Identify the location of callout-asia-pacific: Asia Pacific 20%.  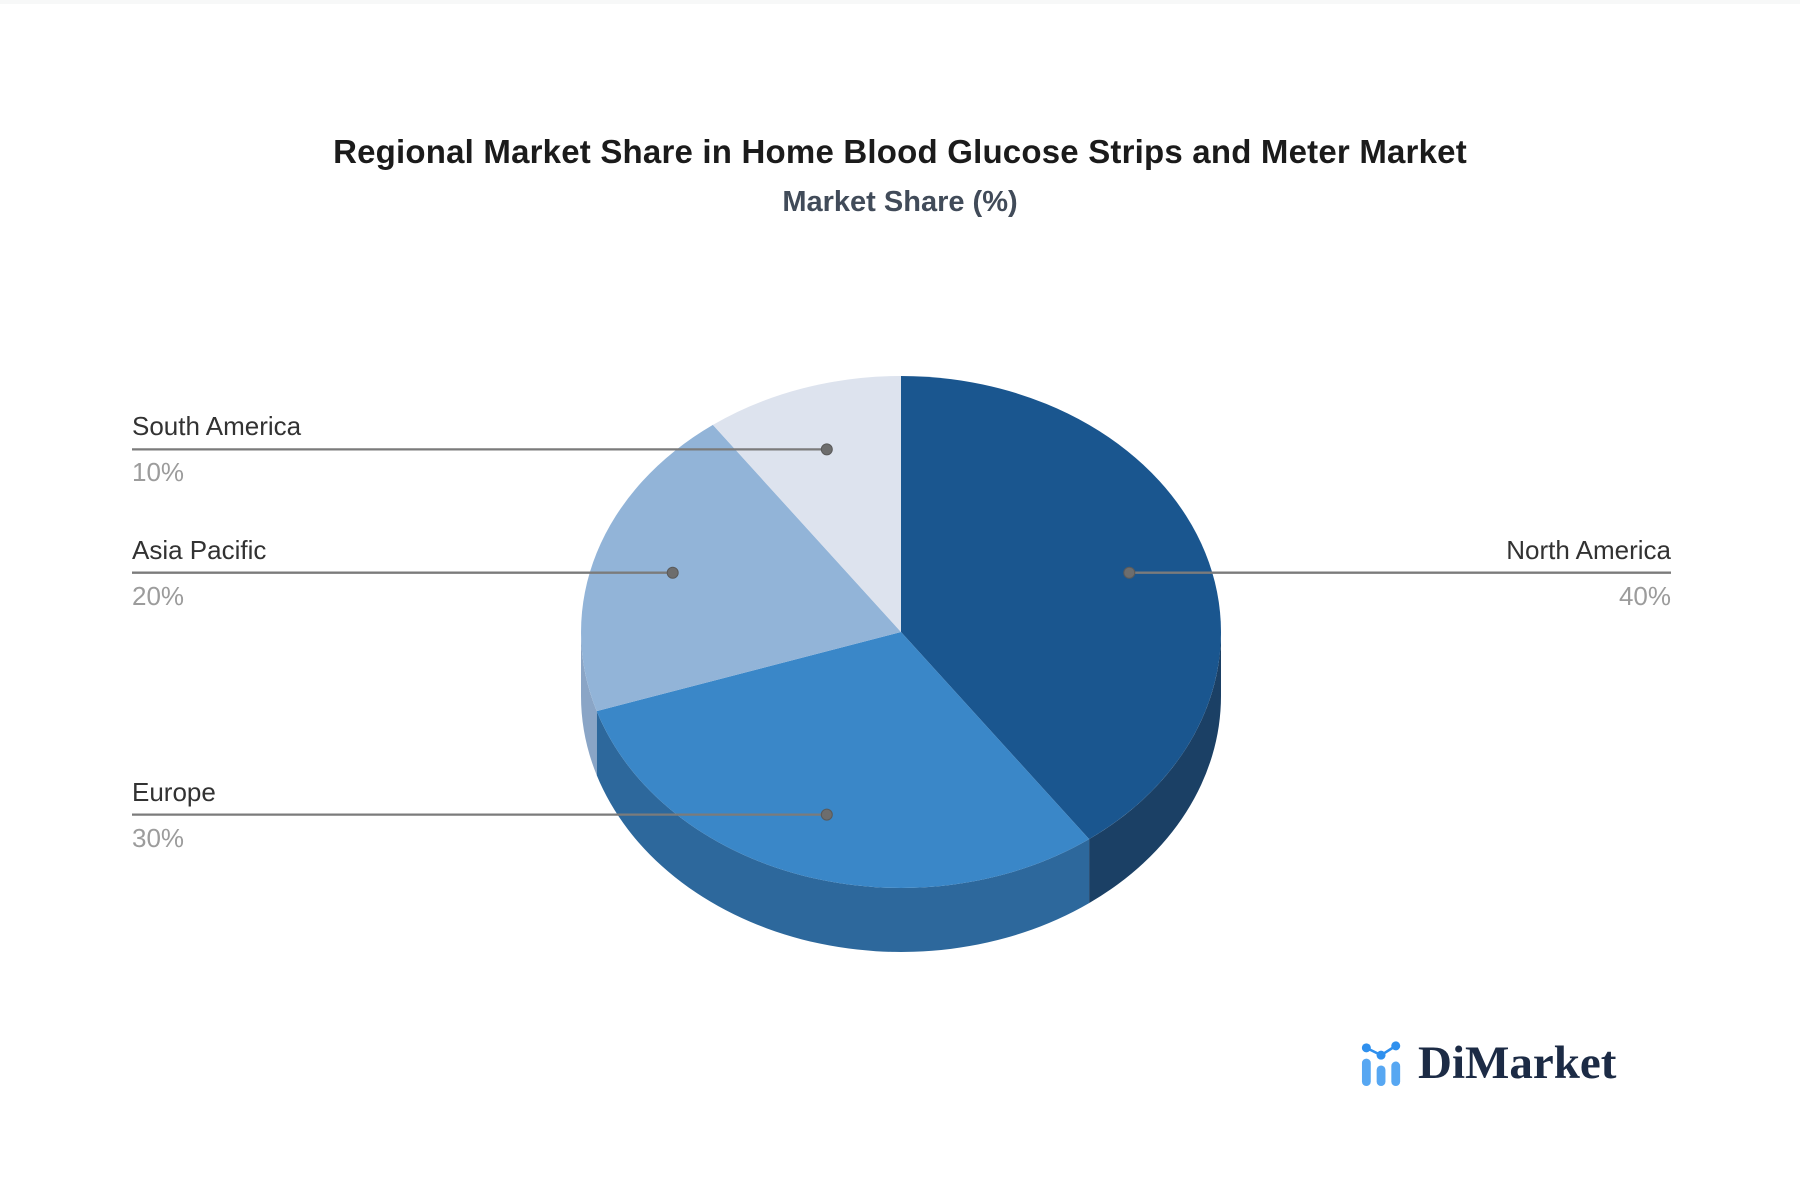
(199, 573).